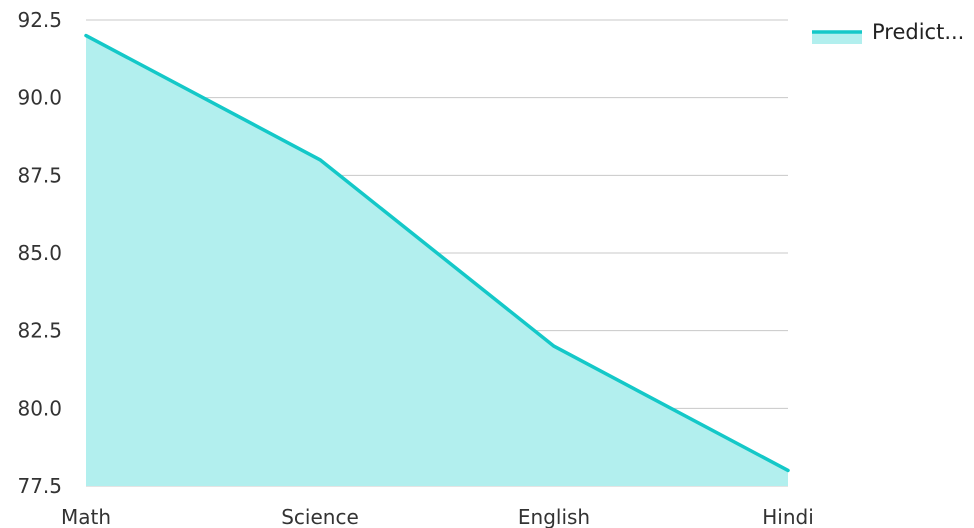 The image size is (974, 528). What do you see at coordinates (437, 516) in the screenshot?
I see `x-axis-tick-labels: Math Science English Hindi` at bounding box center [437, 516].